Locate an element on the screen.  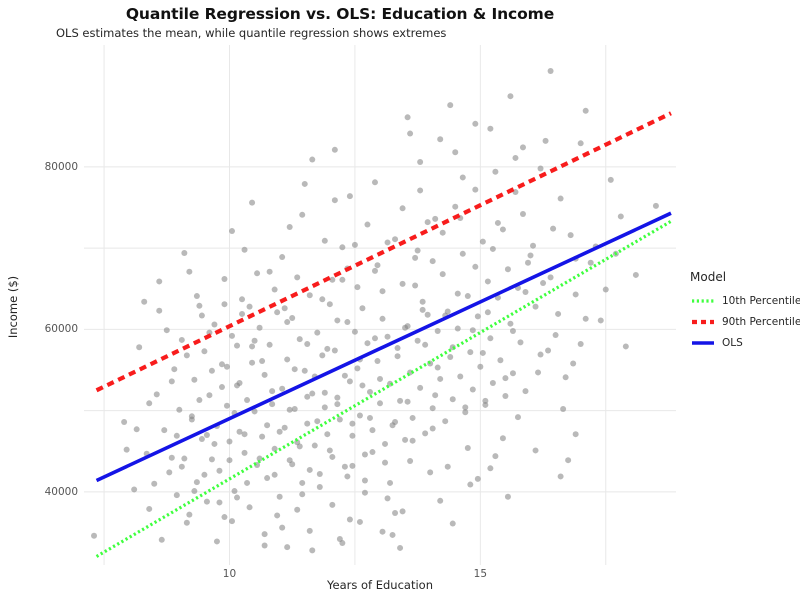
y-tick-label: 40000 is located at coordinates (61, 491).